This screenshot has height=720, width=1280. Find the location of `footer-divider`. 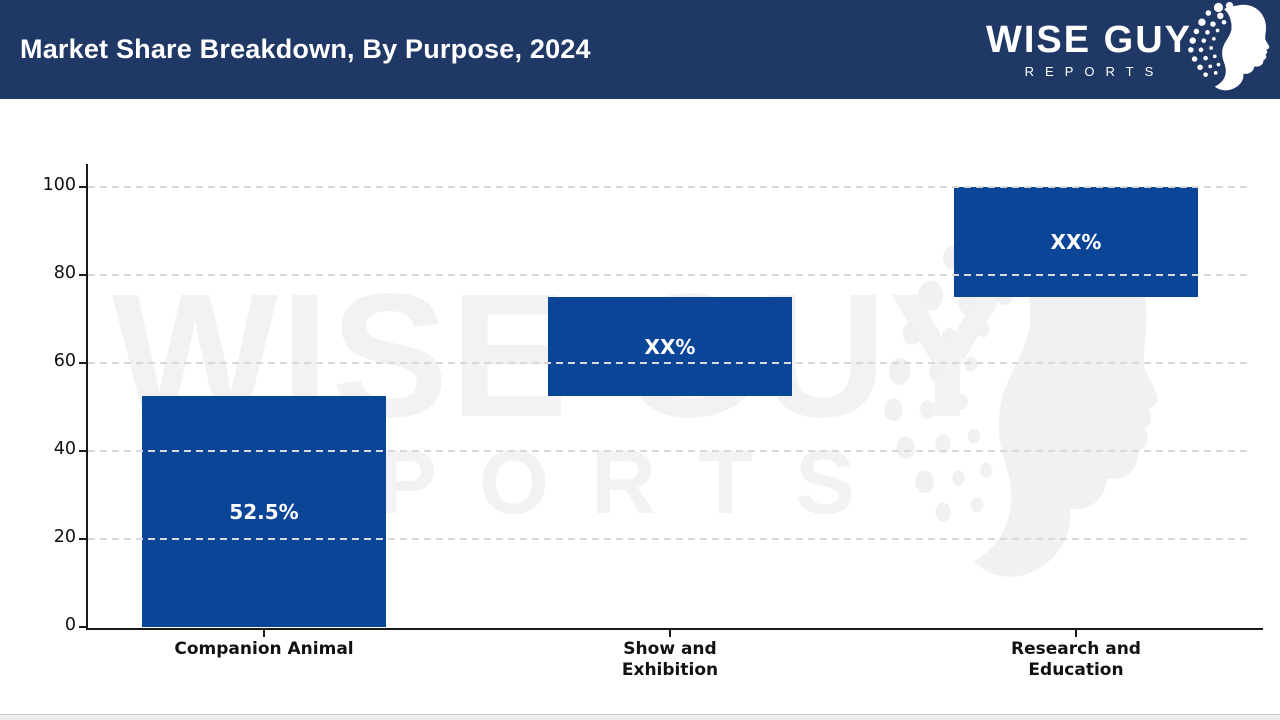

footer-divider is located at coordinates (640, 714).